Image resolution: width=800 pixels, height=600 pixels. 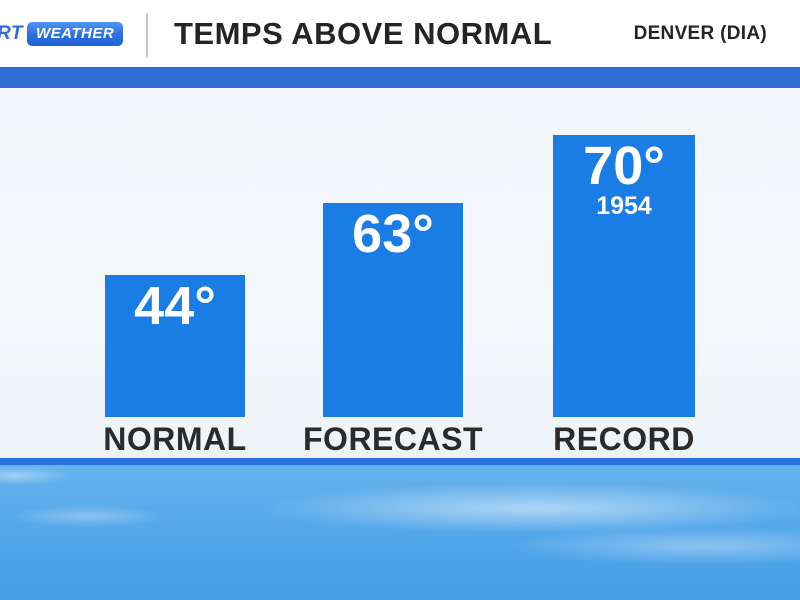 What do you see at coordinates (393, 234) in the screenshot?
I see `bar-forecast-value: 63°` at bounding box center [393, 234].